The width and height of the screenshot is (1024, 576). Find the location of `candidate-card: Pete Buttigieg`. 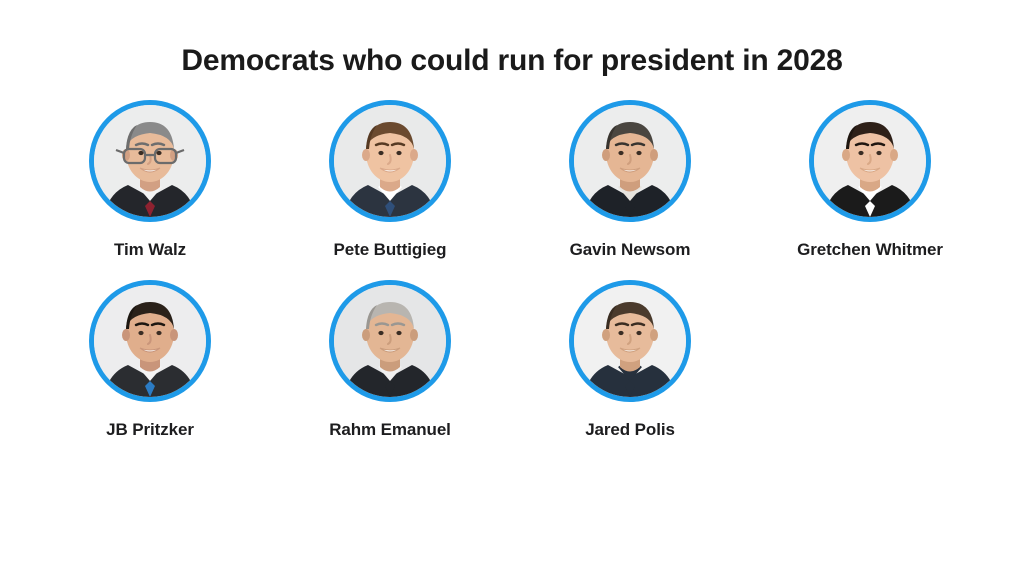

candidate-card: Pete Buttigieg is located at coordinates (390, 190).